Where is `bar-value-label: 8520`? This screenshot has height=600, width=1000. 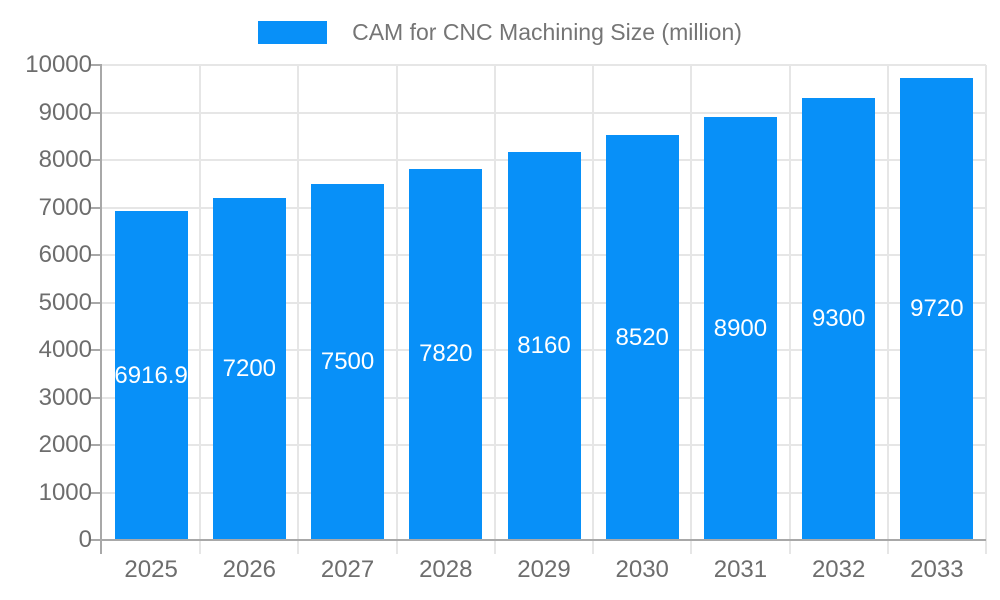
bar-value-label: 8520 is located at coordinates (642, 337).